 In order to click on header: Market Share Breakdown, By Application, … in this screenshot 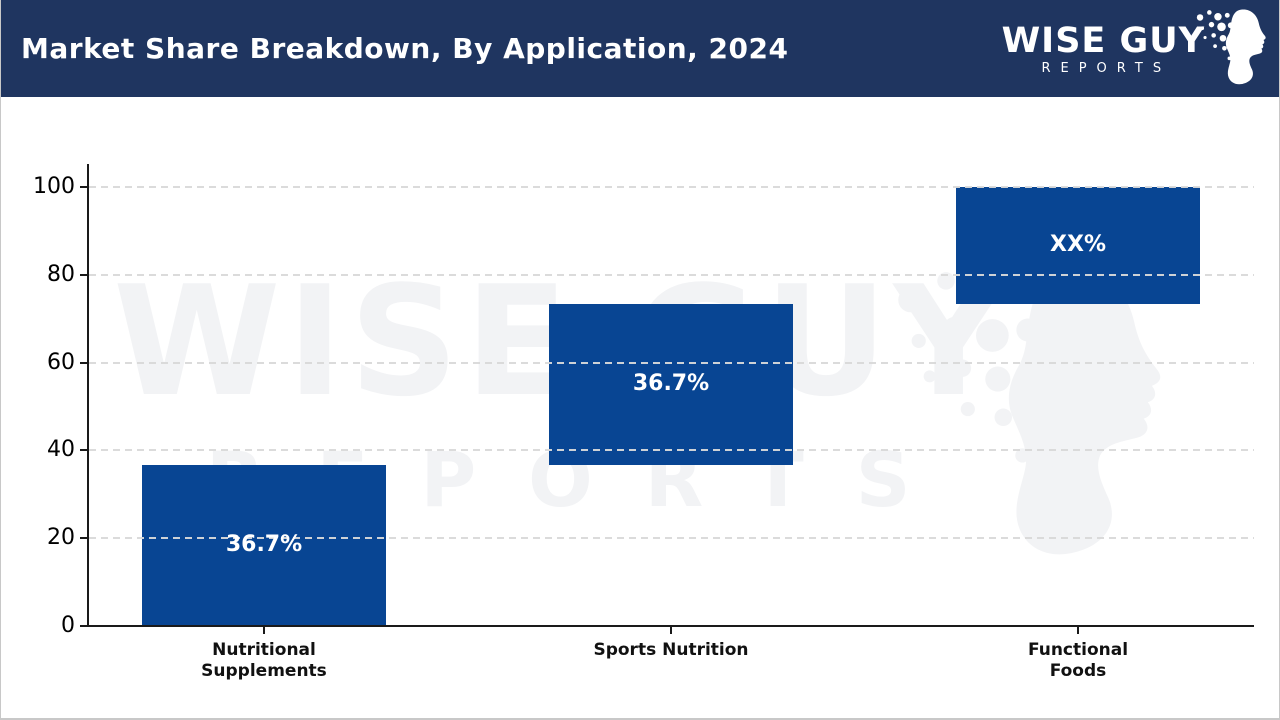, I will do `click(640, 48)`.